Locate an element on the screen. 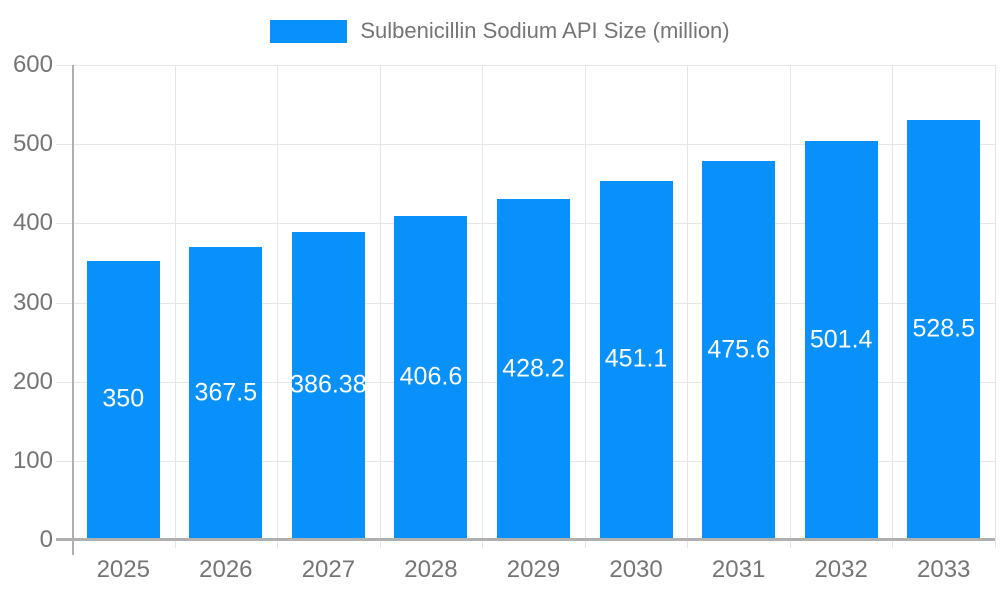  bar: 475.6 is located at coordinates (739, 349).